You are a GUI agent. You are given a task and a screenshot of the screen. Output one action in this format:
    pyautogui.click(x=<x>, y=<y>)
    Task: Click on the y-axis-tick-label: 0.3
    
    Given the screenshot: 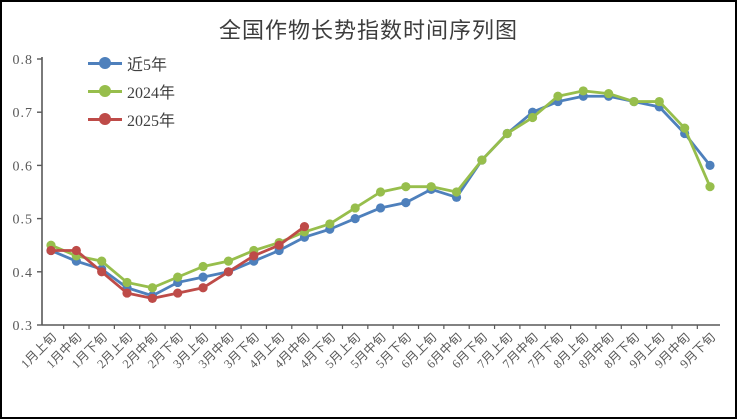 What is the action you would take?
    pyautogui.click(x=23, y=326)
    